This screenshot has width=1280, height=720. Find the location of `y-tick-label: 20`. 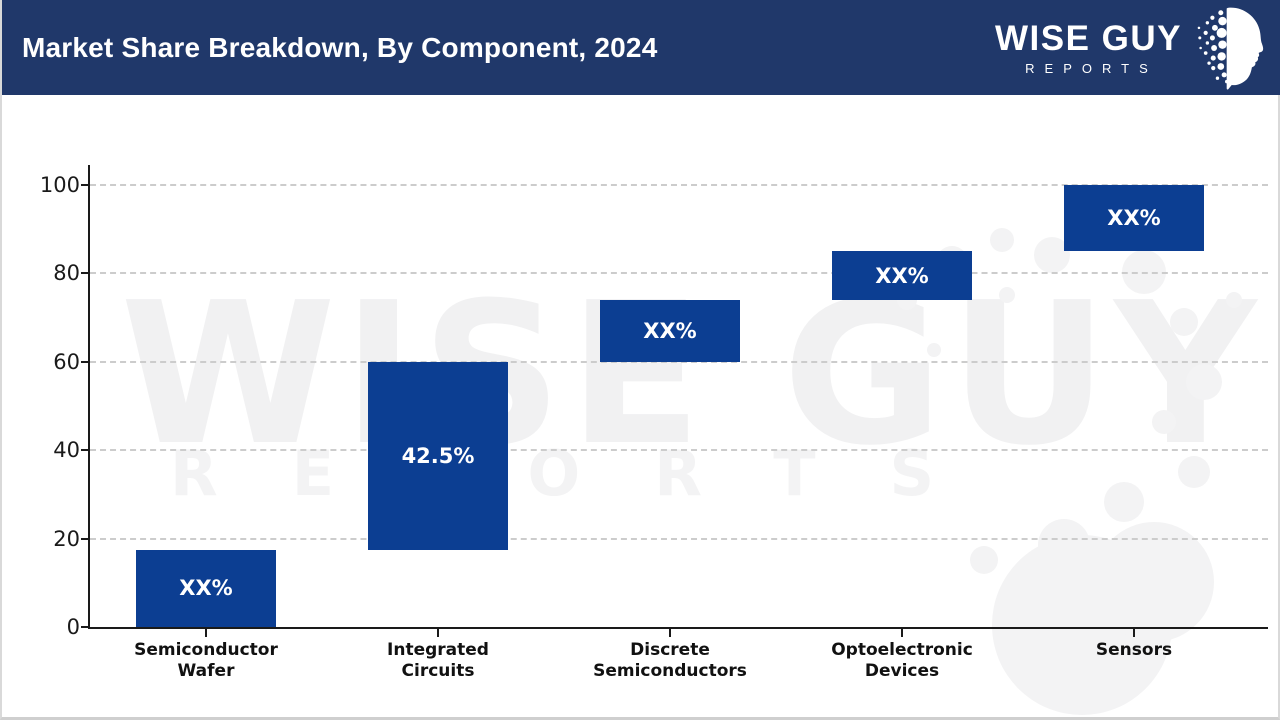

y-tick-label: 20 is located at coordinates (66, 538).